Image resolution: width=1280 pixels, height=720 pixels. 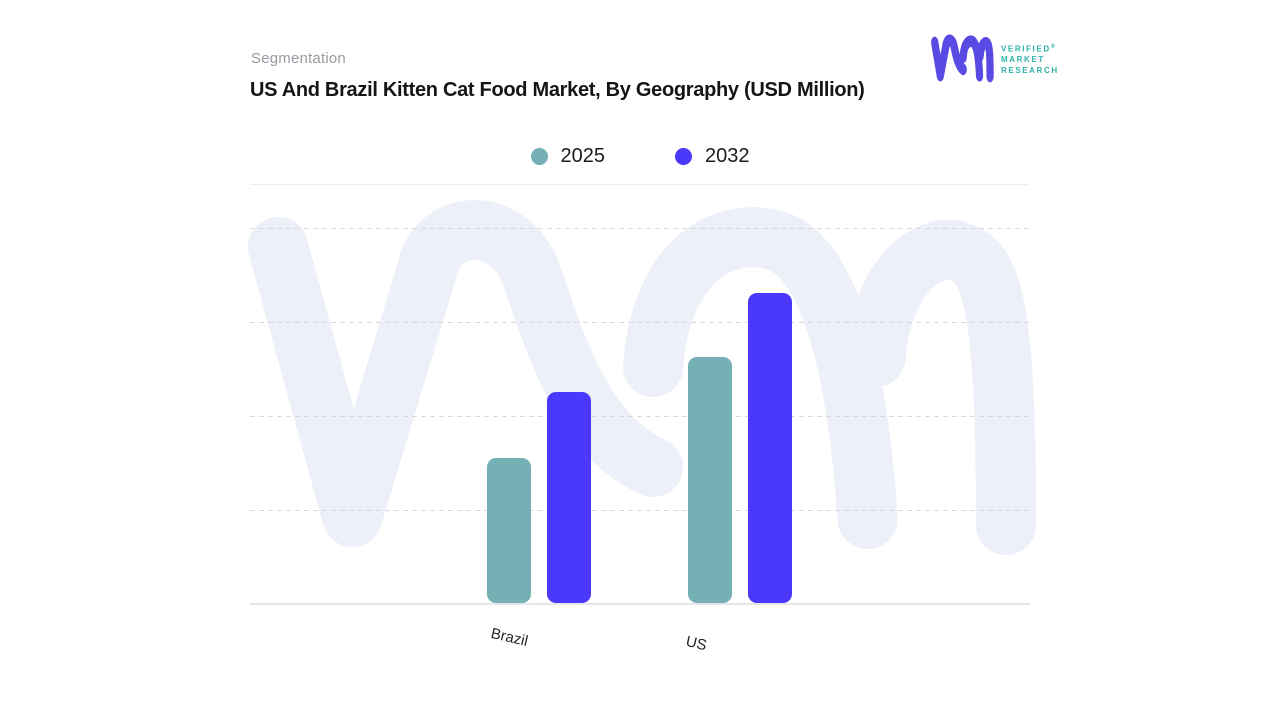 What do you see at coordinates (1023, 60) in the screenshot?
I see `brand-line-2: MARKET` at bounding box center [1023, 60].